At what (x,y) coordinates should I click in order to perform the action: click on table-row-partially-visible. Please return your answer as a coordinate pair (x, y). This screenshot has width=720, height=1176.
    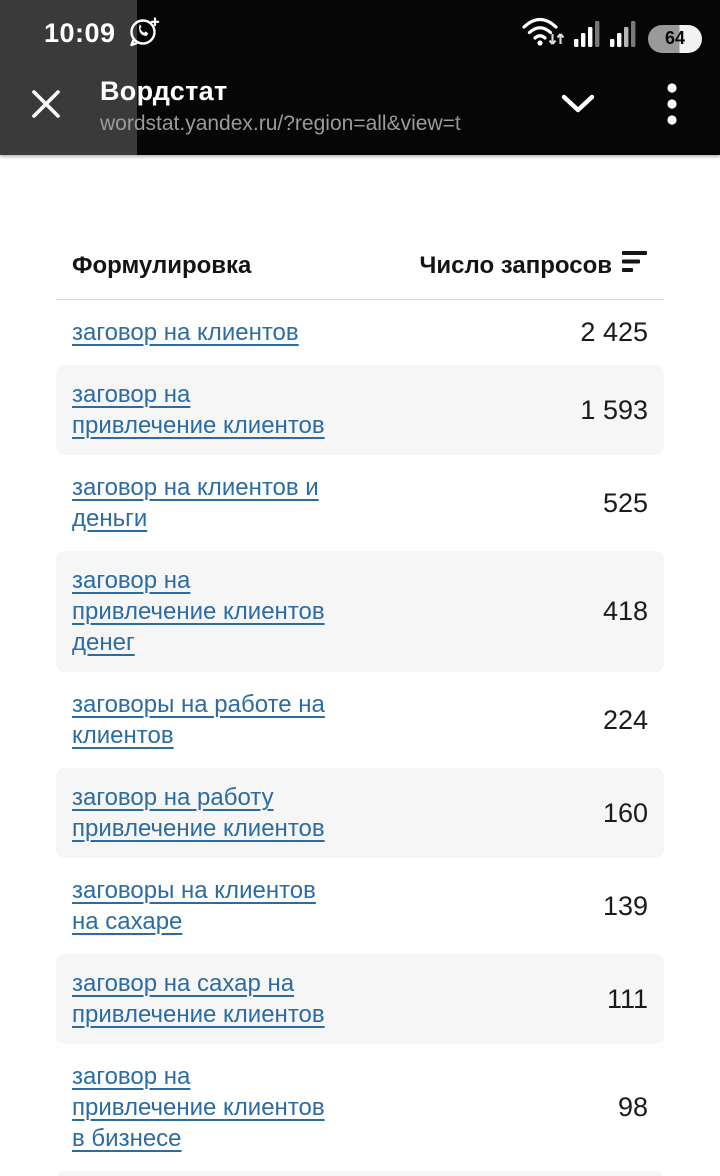
    Looking at the image, I should click on (360, 1173).